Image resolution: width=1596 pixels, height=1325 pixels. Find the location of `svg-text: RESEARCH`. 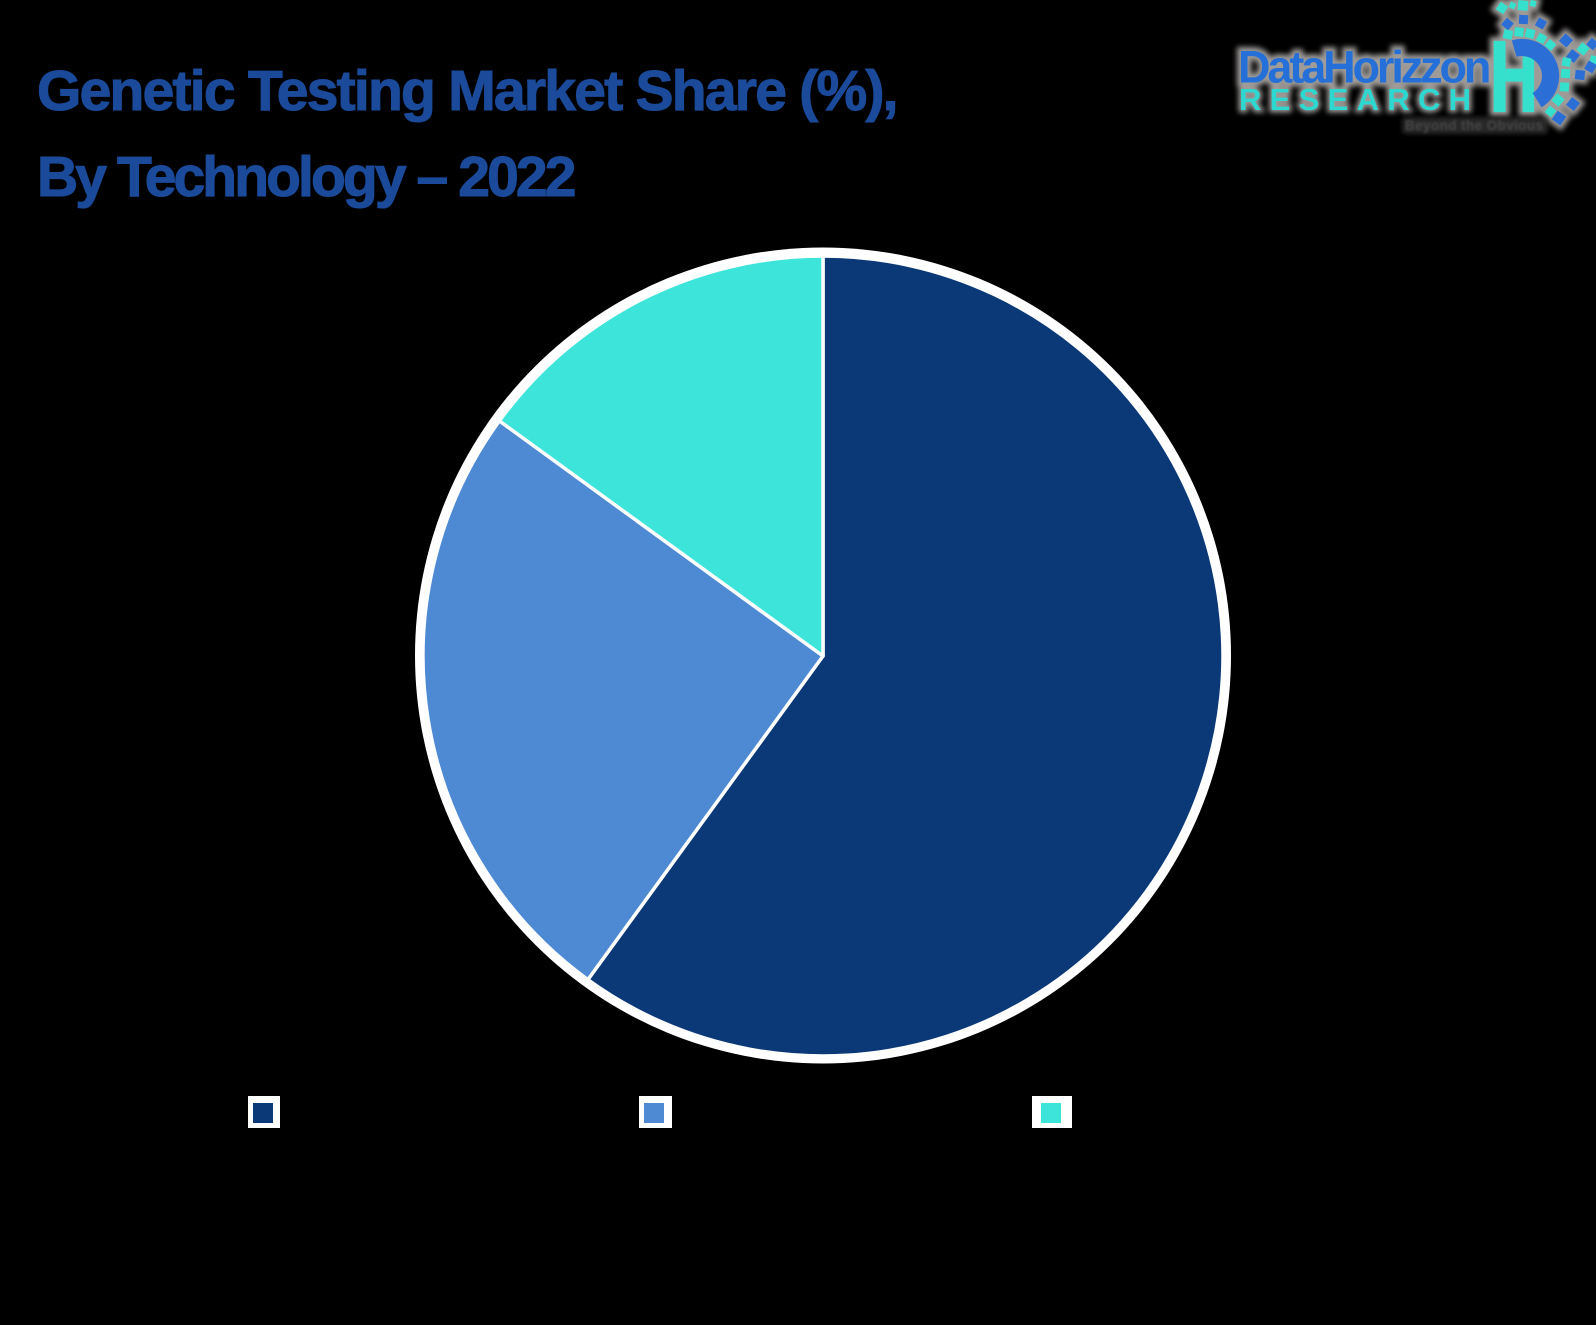

svg-text: RESEARCH is located at coordinates (1359, 99).